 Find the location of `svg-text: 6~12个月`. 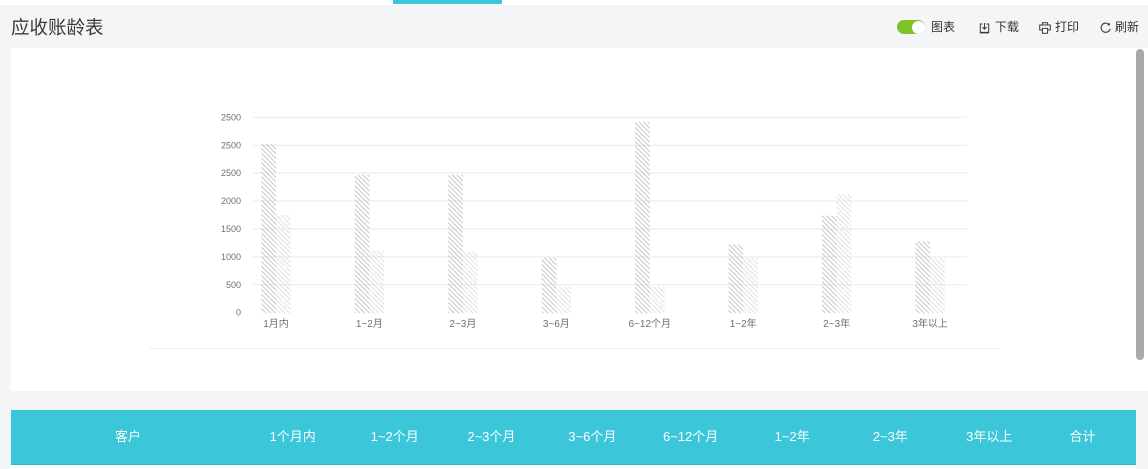

svg-text: 6~12个月 is located at coordinates (650, 324).